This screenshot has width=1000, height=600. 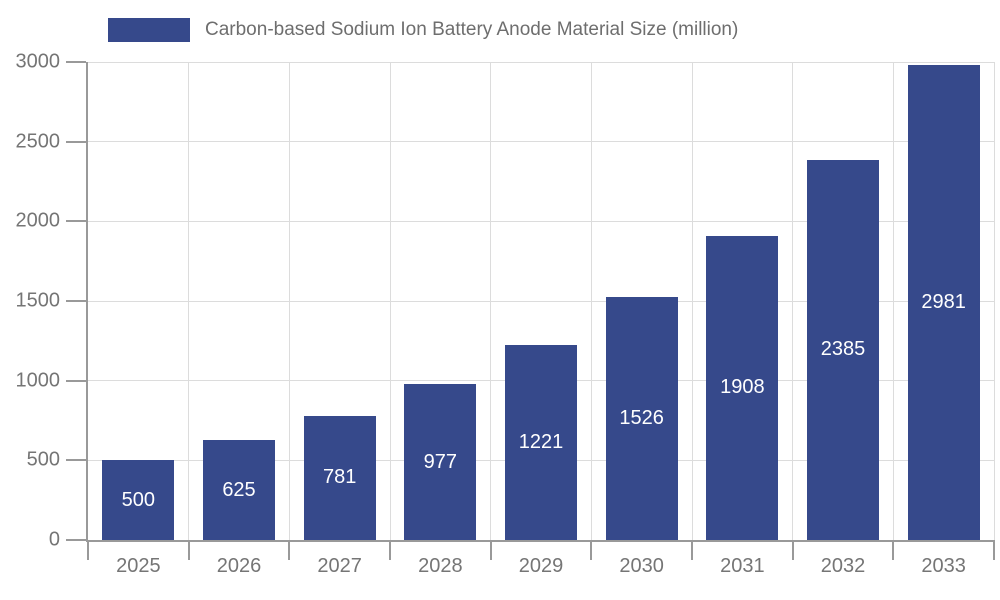 What do you see at coordinates (38, 220) in the screenshot?
I see `y-axis-tick-label: 2000` at bounding box center [38, 220].